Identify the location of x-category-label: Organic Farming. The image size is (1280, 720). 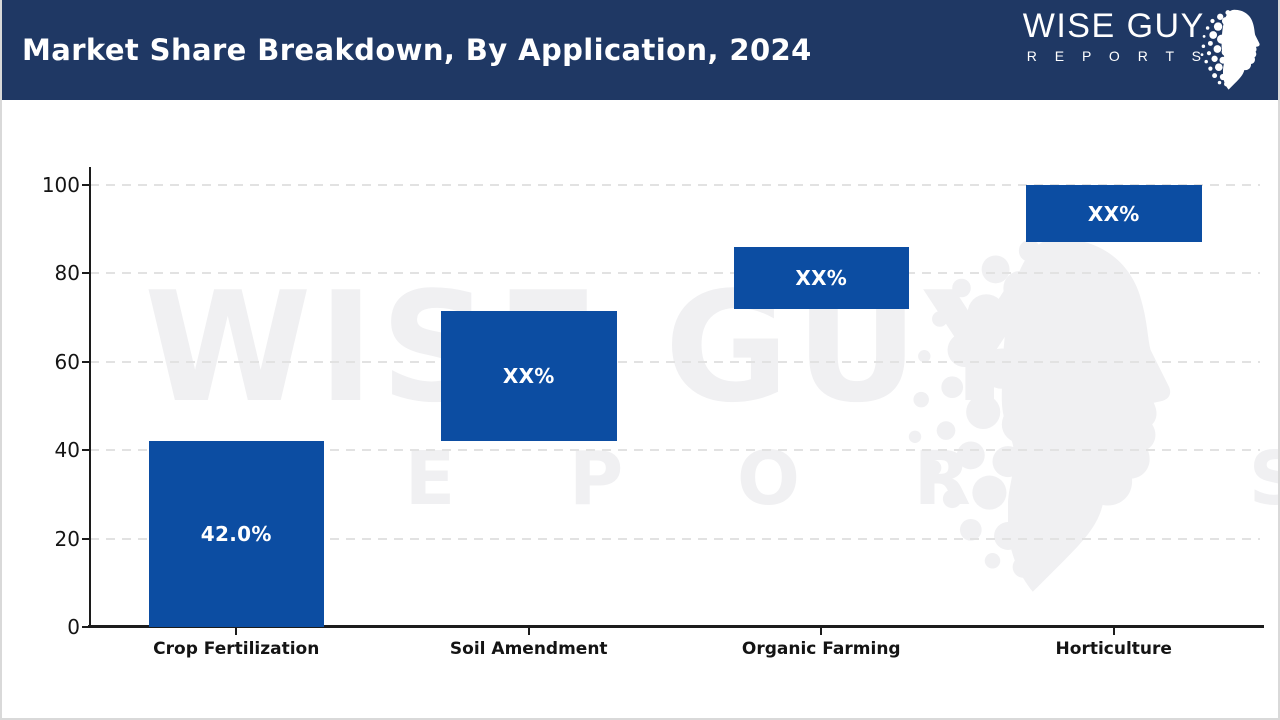
(821, 649).